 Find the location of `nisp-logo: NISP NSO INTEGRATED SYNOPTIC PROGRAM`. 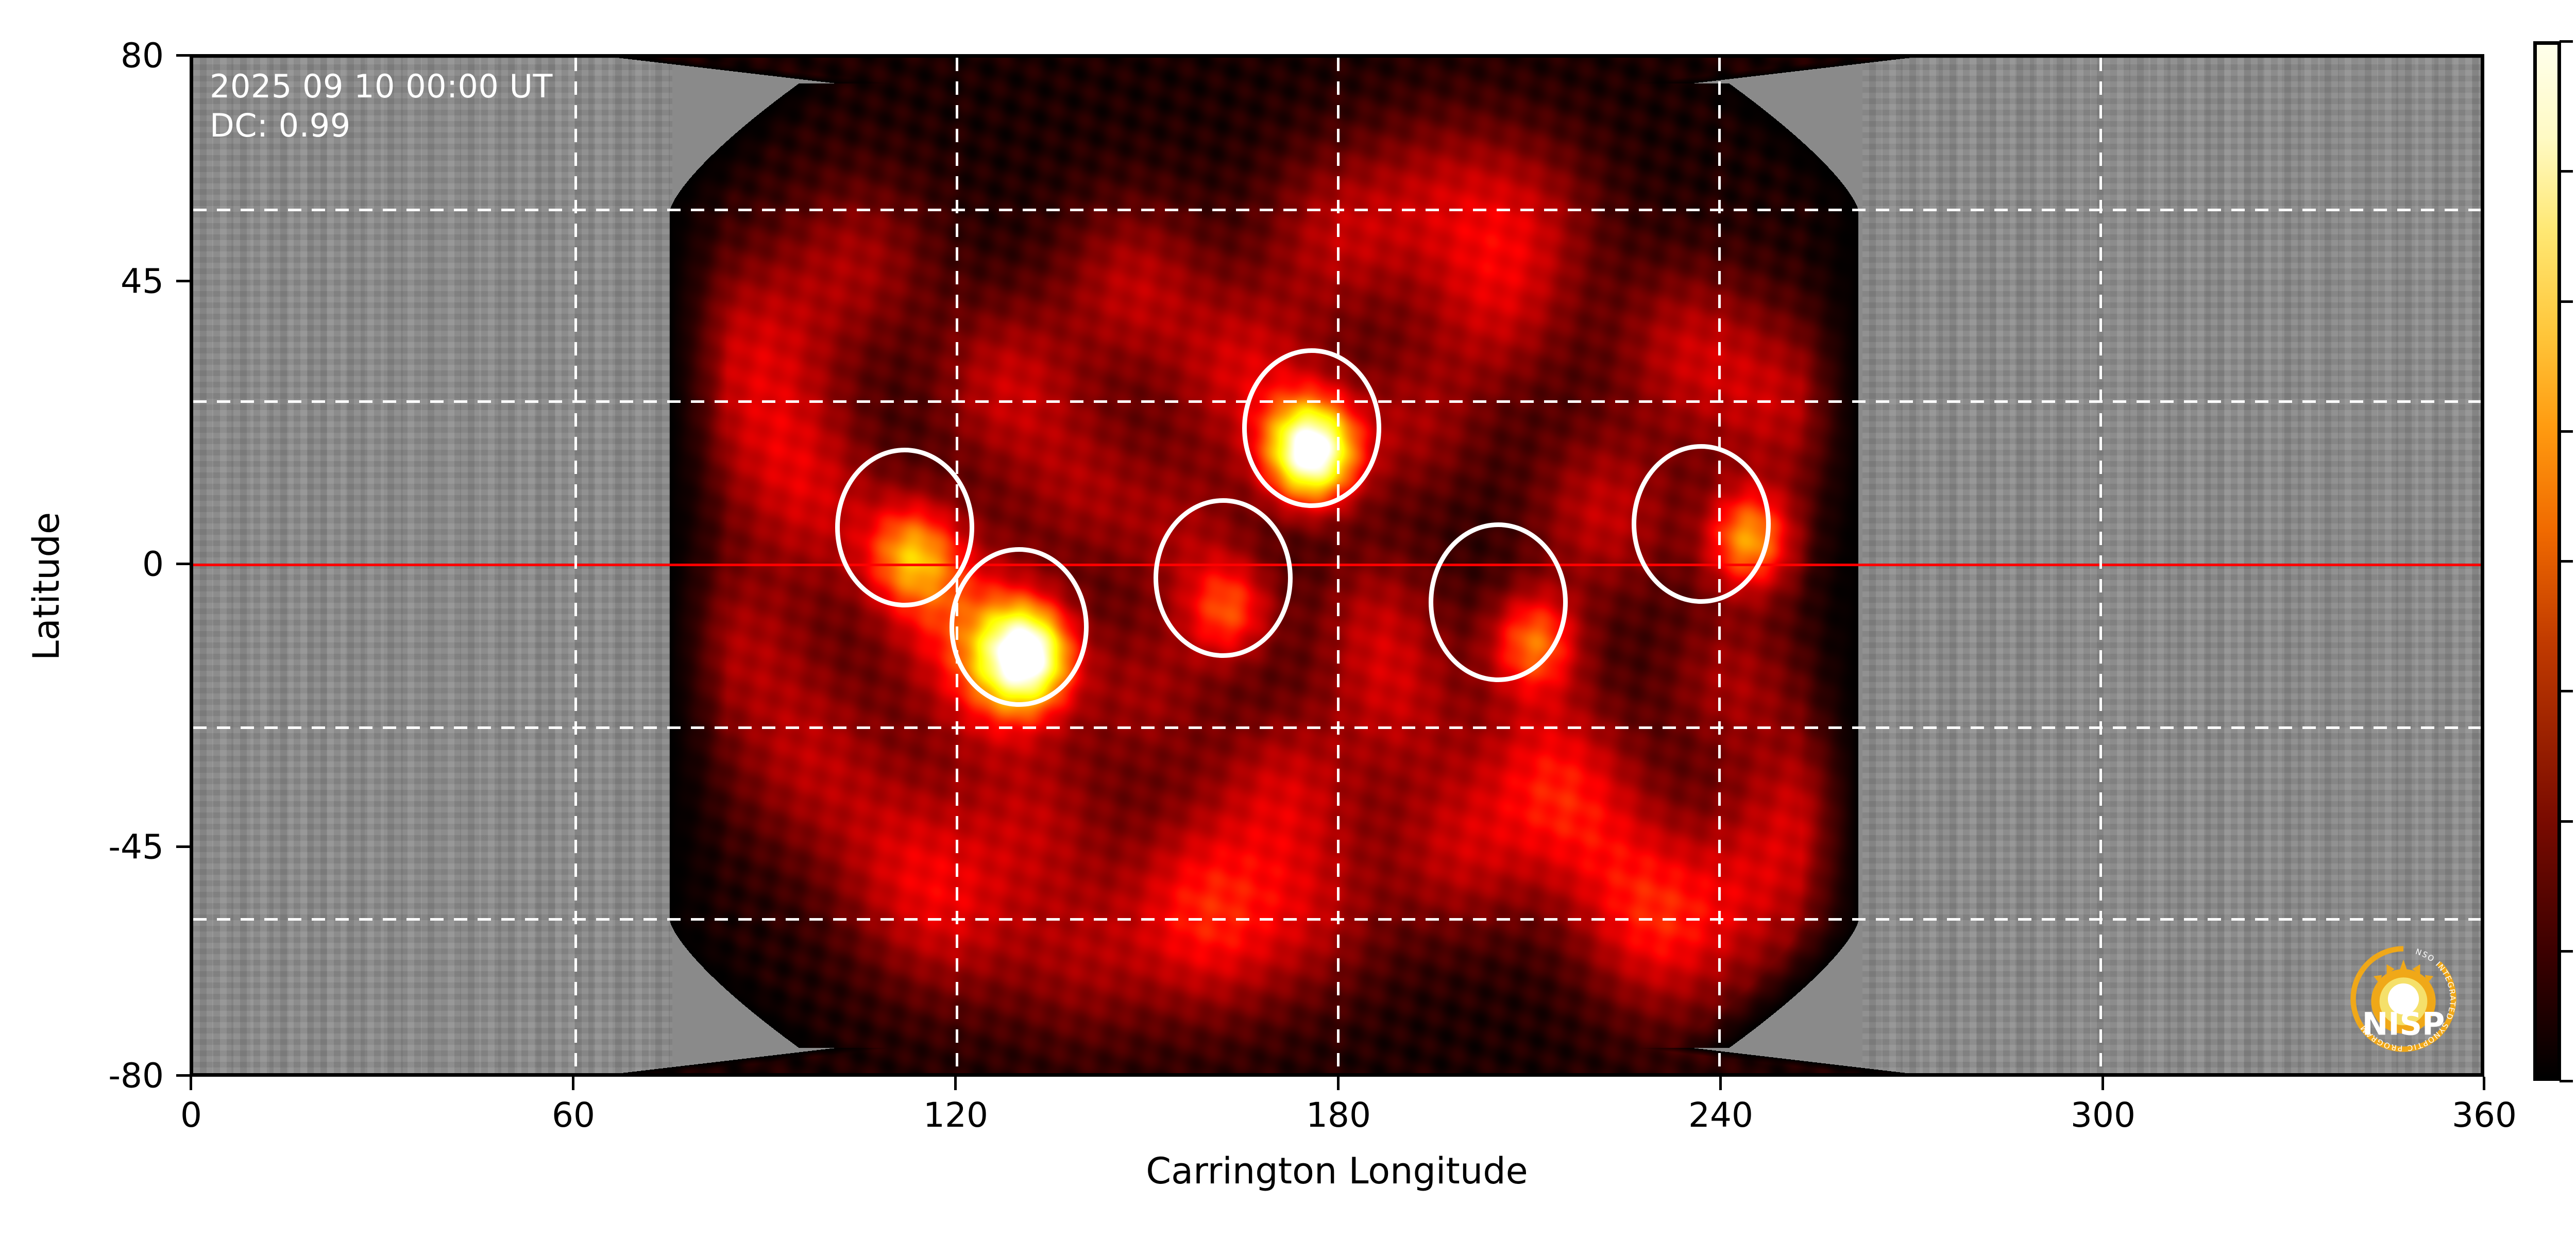

nisp-logo: NISP NSO INTEGRATED SYNOPTIC PROGRAM is located at coordinates (2403, 999).